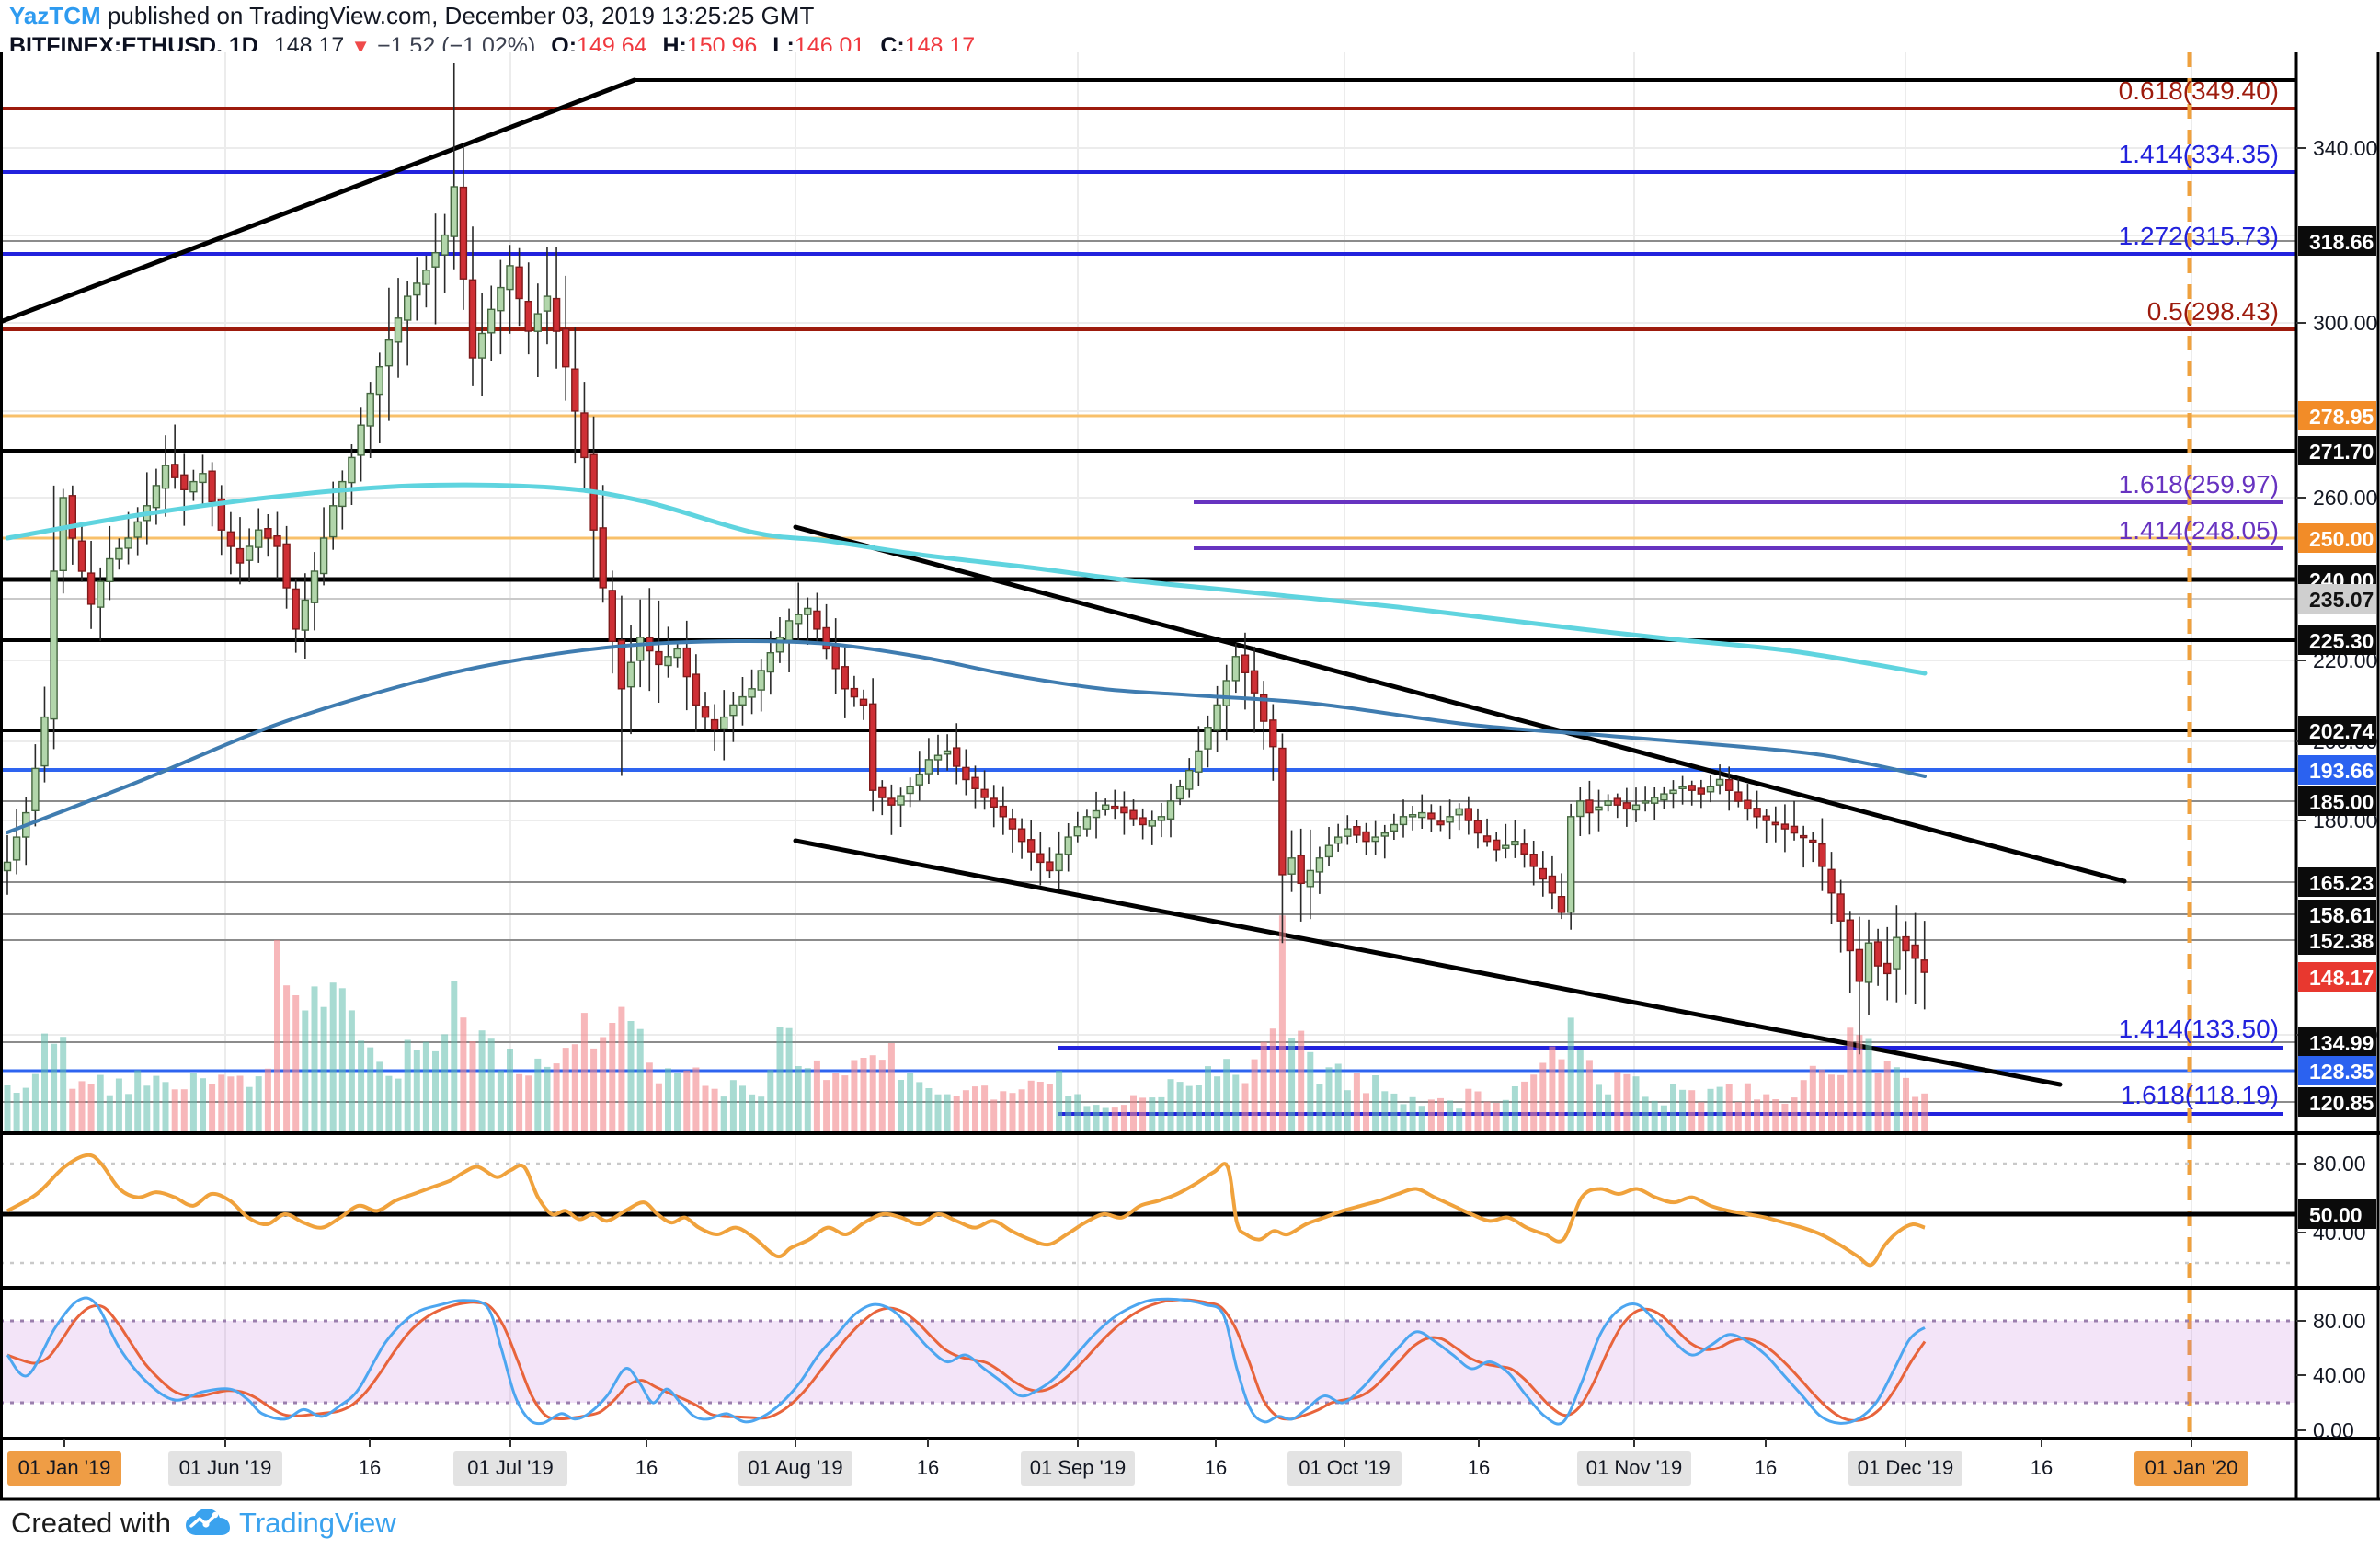  I want to click on time-axis-label: 01 Nov '19, so click(1634, 1467).